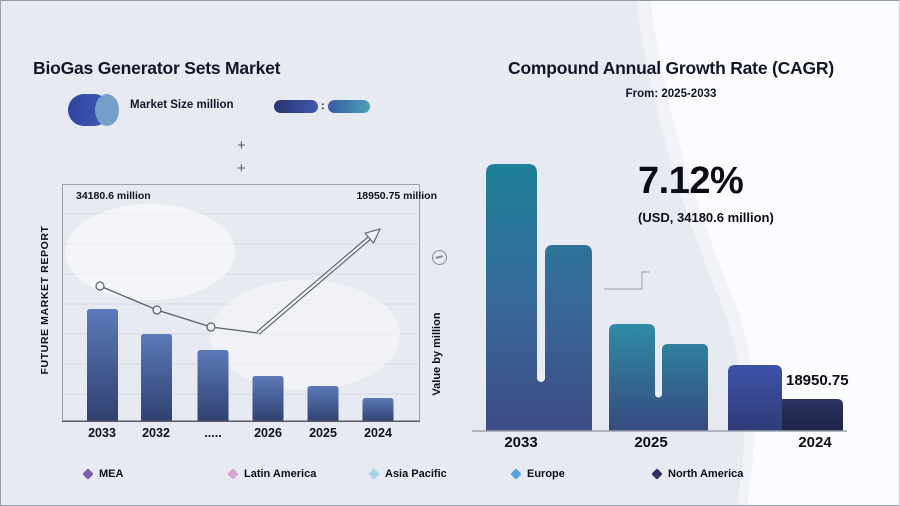 The height and width of the screenshot is (506, 900). Describe the element at coordinates (815, 442) in the screenshot. I see `rc-tick-2024: 2024` at that location.